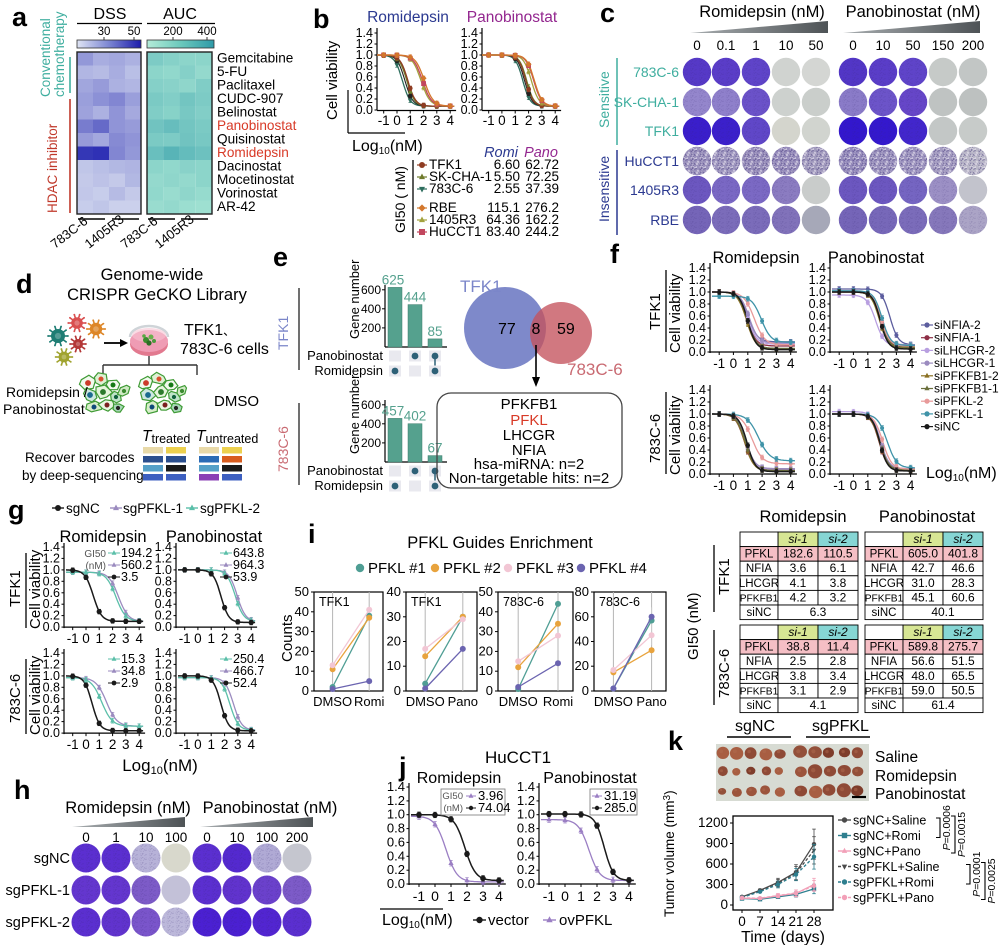 This screenshot has width=1000, height=945. I want to click on svg-text: sgNC+Romi, so click(887, 836).